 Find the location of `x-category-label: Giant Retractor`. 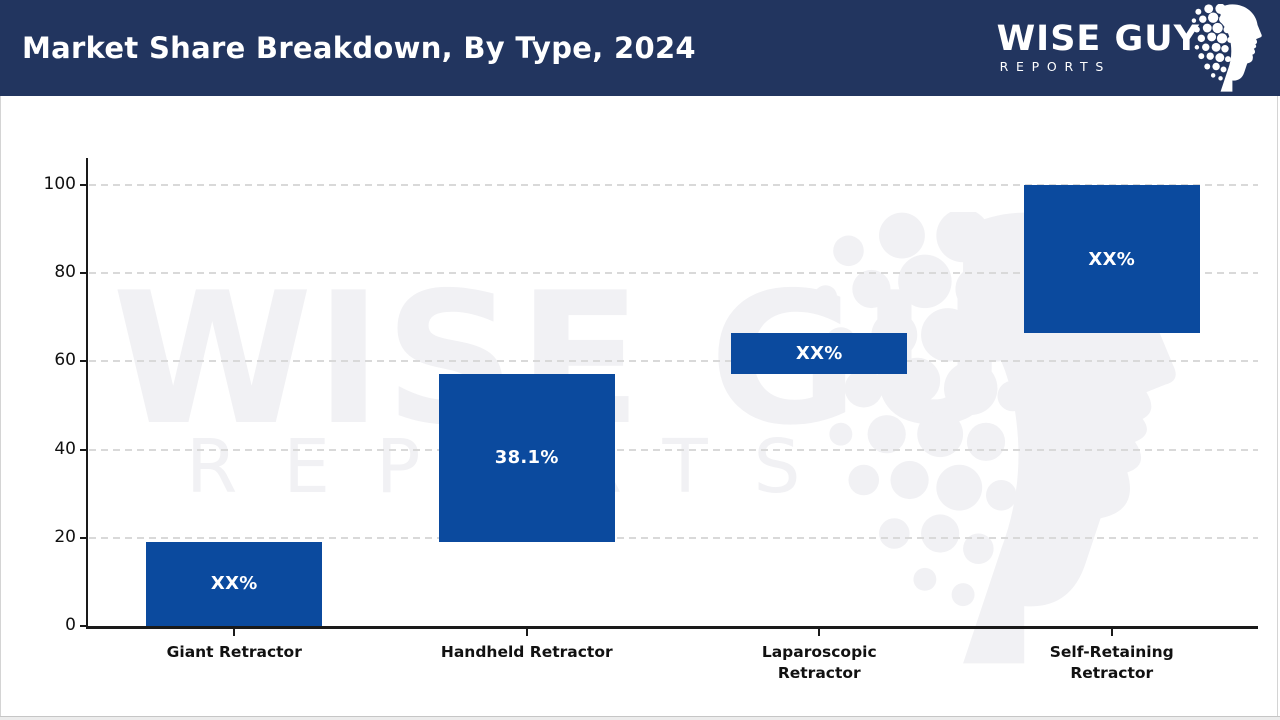

x-category-label: Giant Retractor is located at coordinates (234, 652).